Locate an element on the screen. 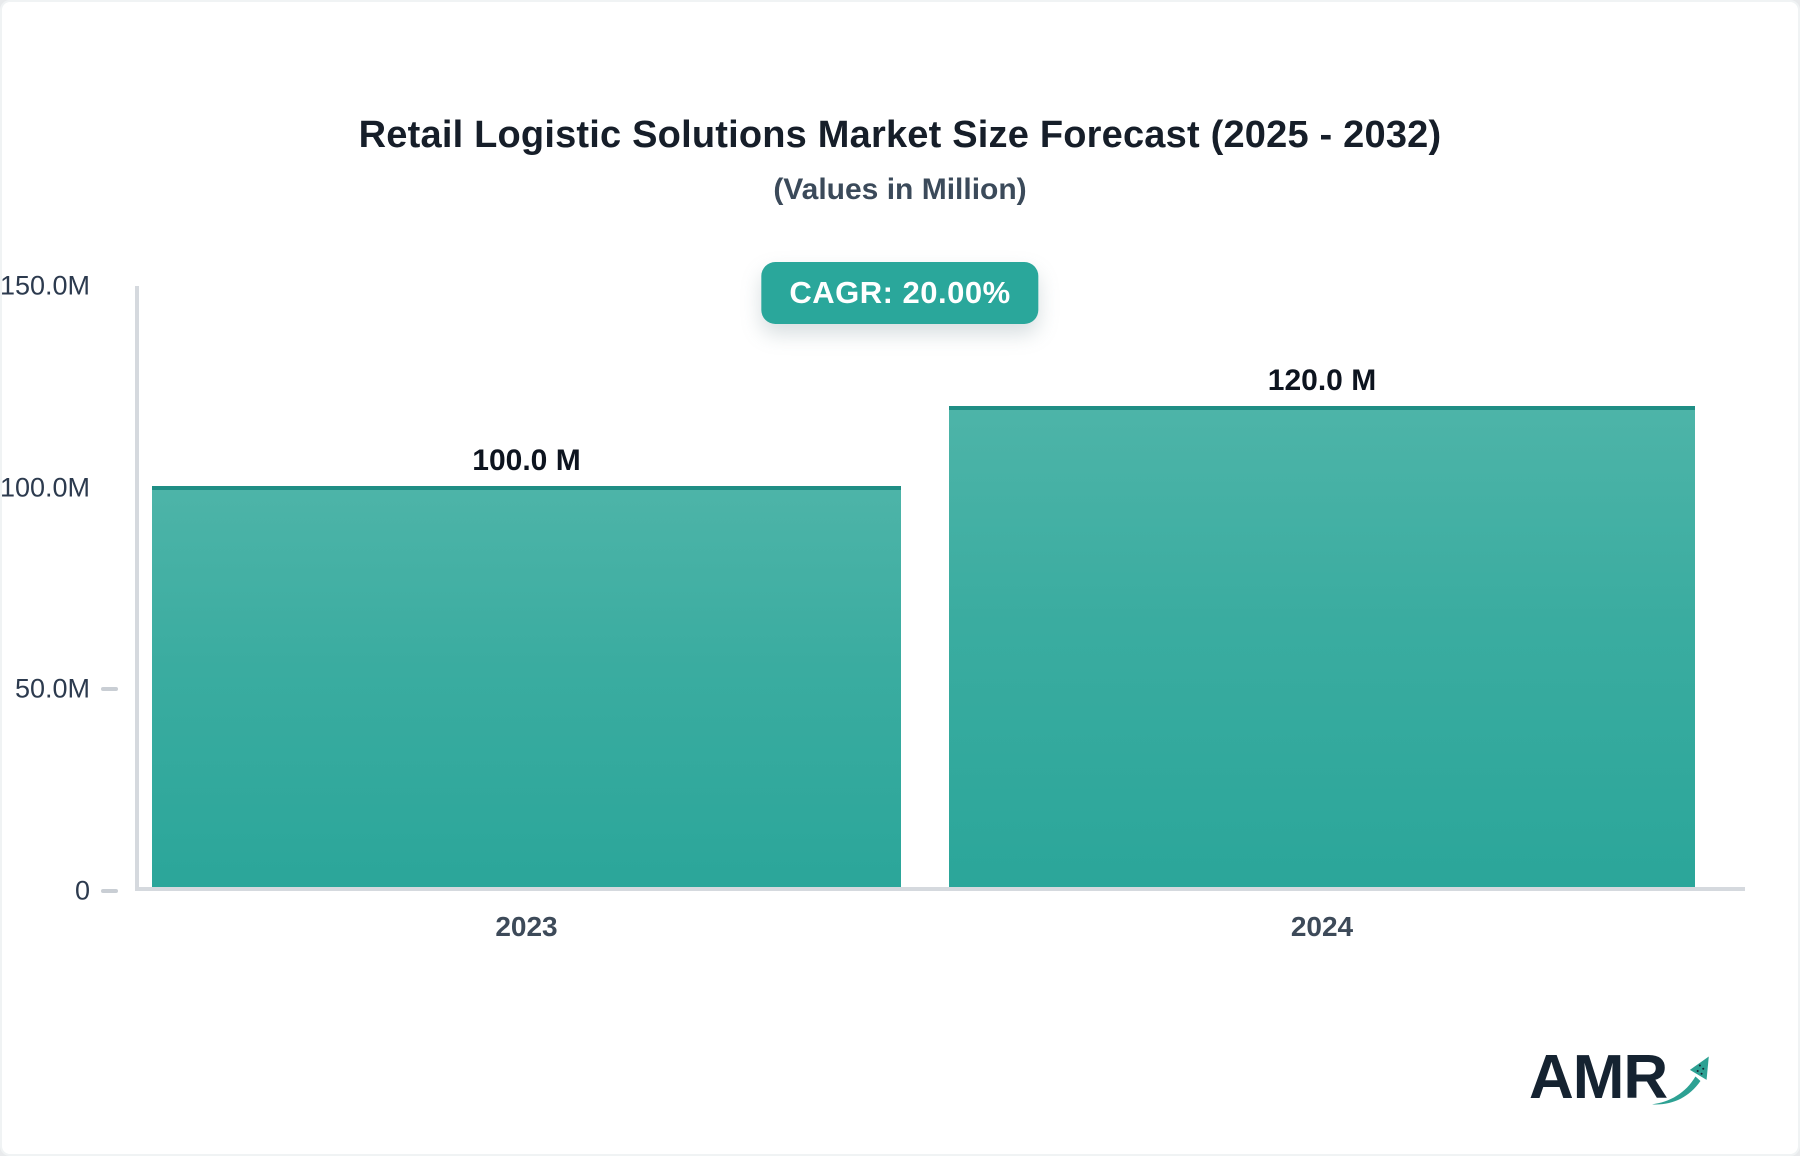  page-subtitle: (Values in Million) is located at coordinates (900, 189).